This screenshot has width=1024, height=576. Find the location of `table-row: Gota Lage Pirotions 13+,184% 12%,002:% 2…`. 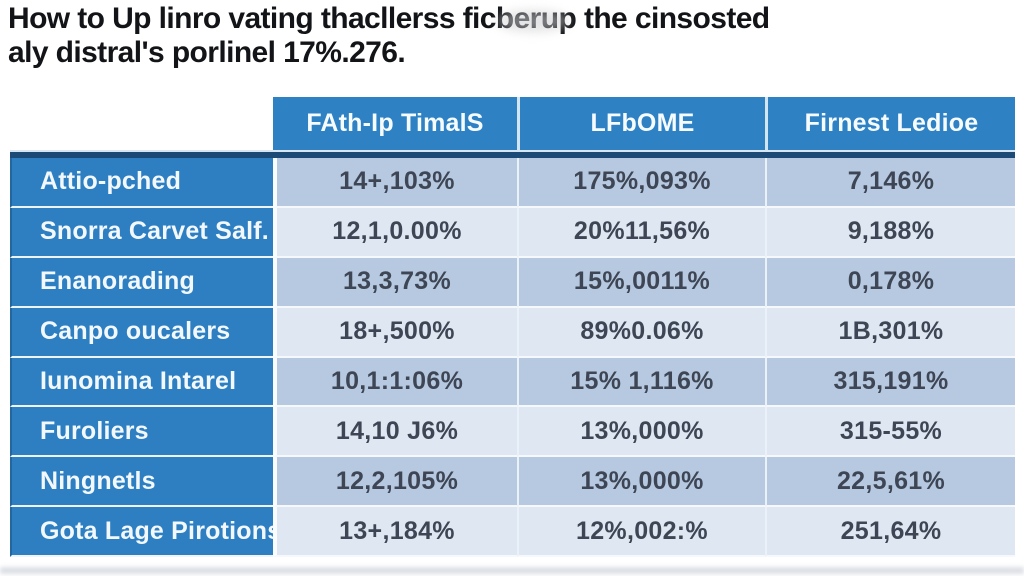

table-row: Gota Lage Pirotions 13+,184% 12%,002:% 2… is located at coordinates (512, 532).